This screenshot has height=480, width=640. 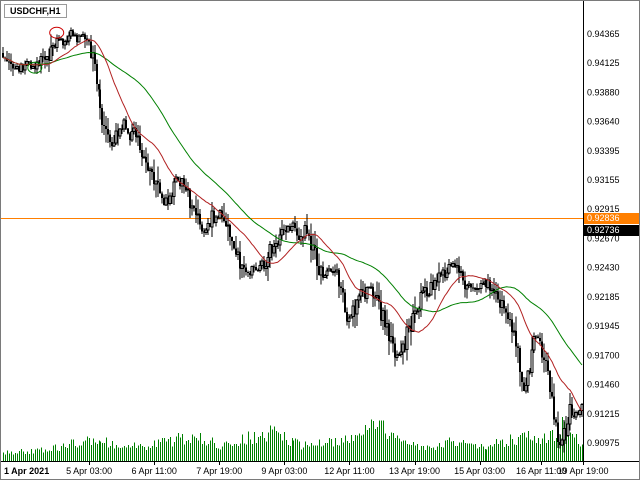 I want to click on time-scale, so click(x=320, y=471).